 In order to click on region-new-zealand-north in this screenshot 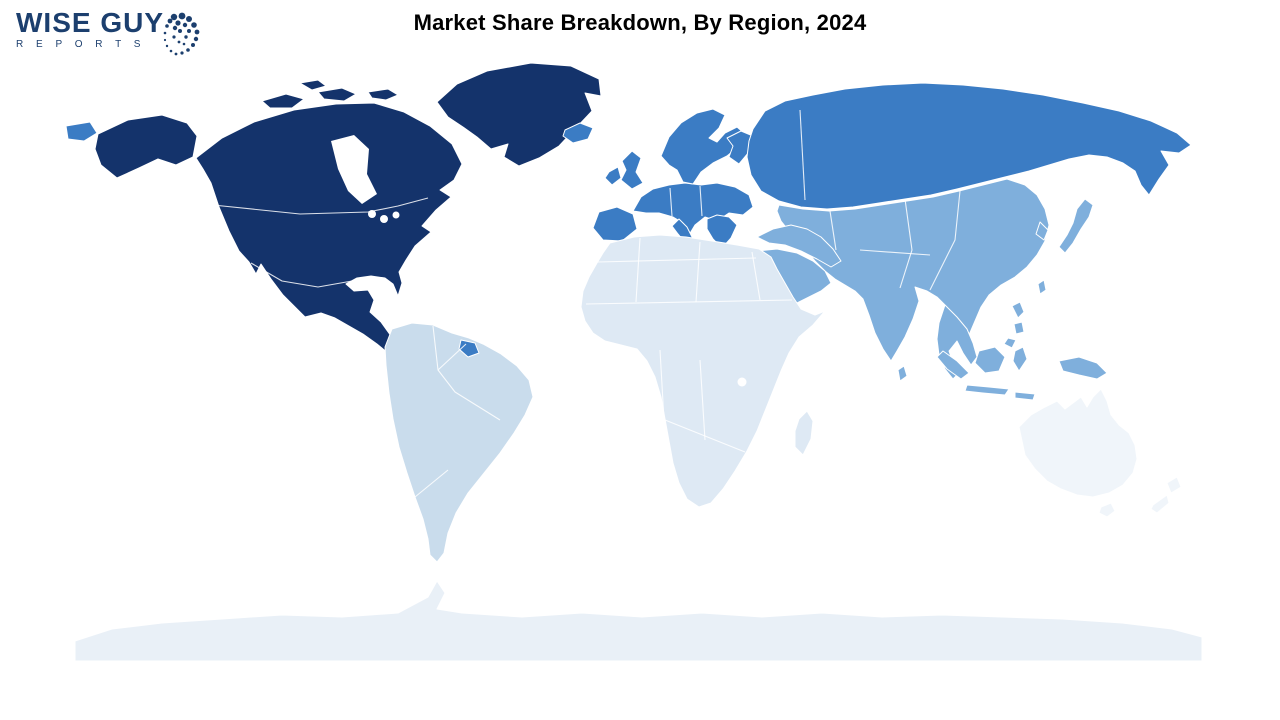, I will do `click(1174, 485)`.